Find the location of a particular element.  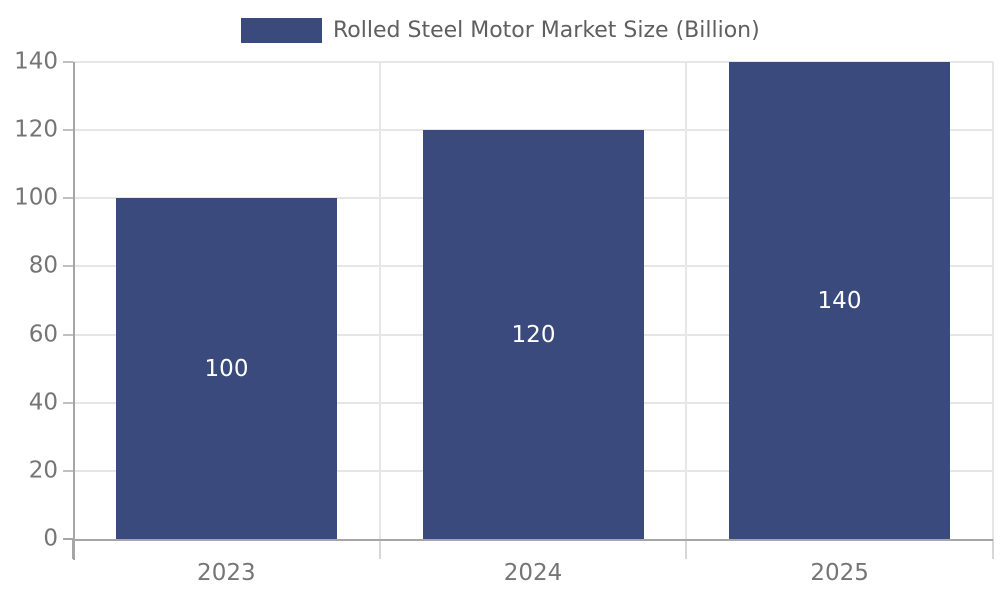

bar-value-label: 120 is located at coordinates (533, 334).